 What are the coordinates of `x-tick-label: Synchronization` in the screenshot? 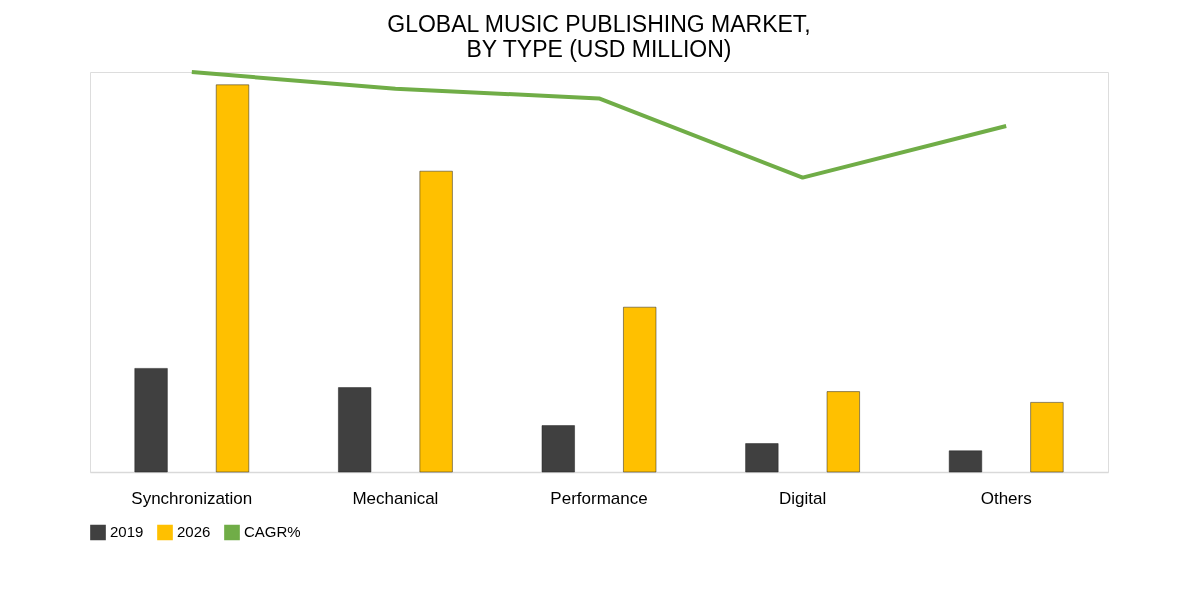 It's located at (192, 498).